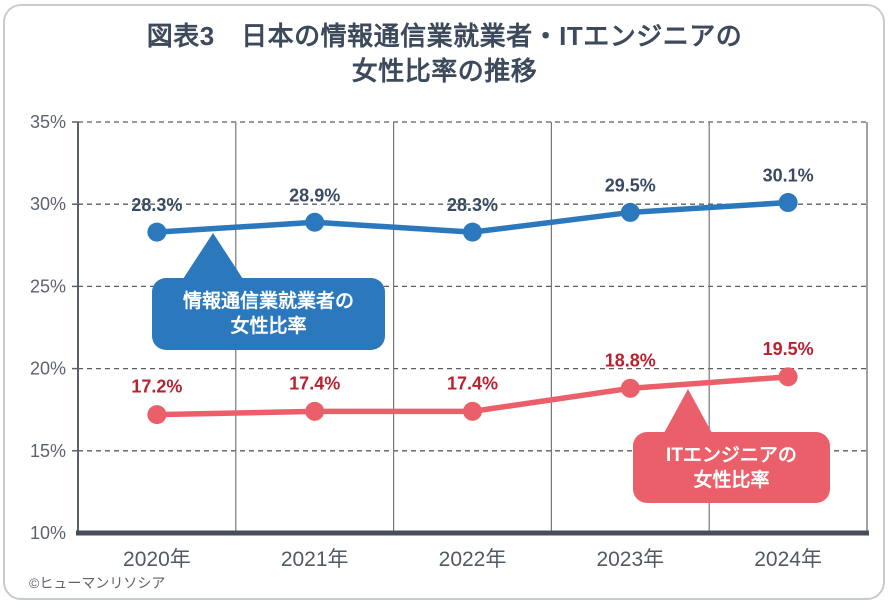  What do you see at coordinates (48, 204) in the screenshot?
I see `y-tick-label: 30%` at bounding box center [48, 204].